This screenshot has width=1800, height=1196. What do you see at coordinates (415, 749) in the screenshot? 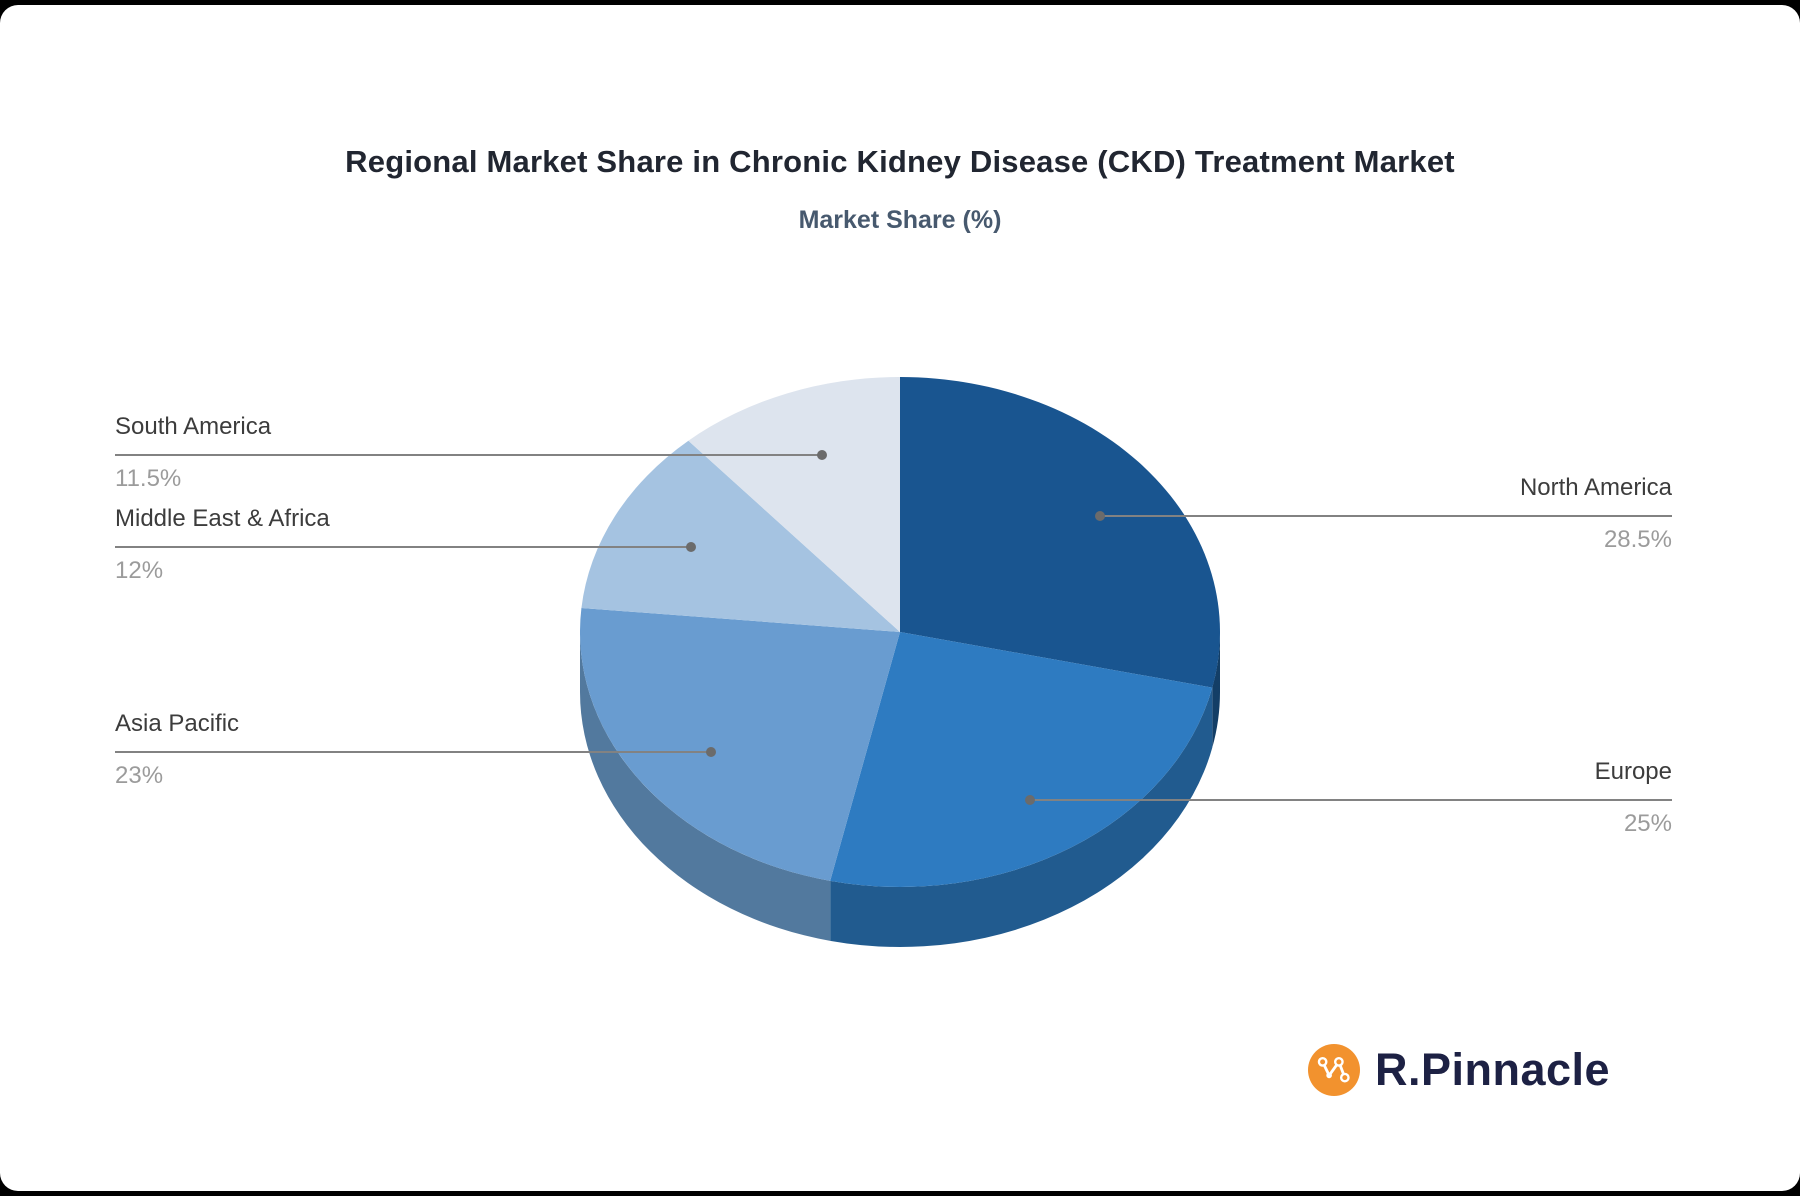
I see `callout-asia-pacific: Asia Pacific 23%` at bounding box center [415, 749].